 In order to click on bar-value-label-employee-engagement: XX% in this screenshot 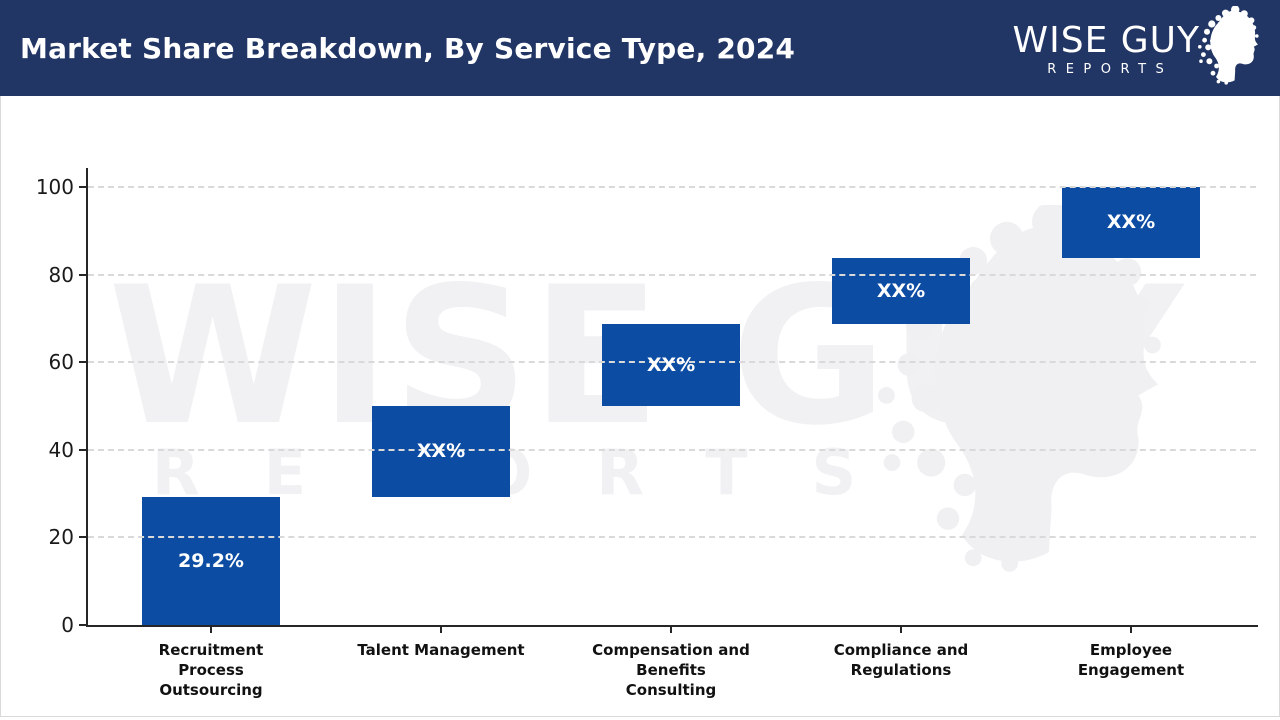, I will do `click(1131, 222)`.